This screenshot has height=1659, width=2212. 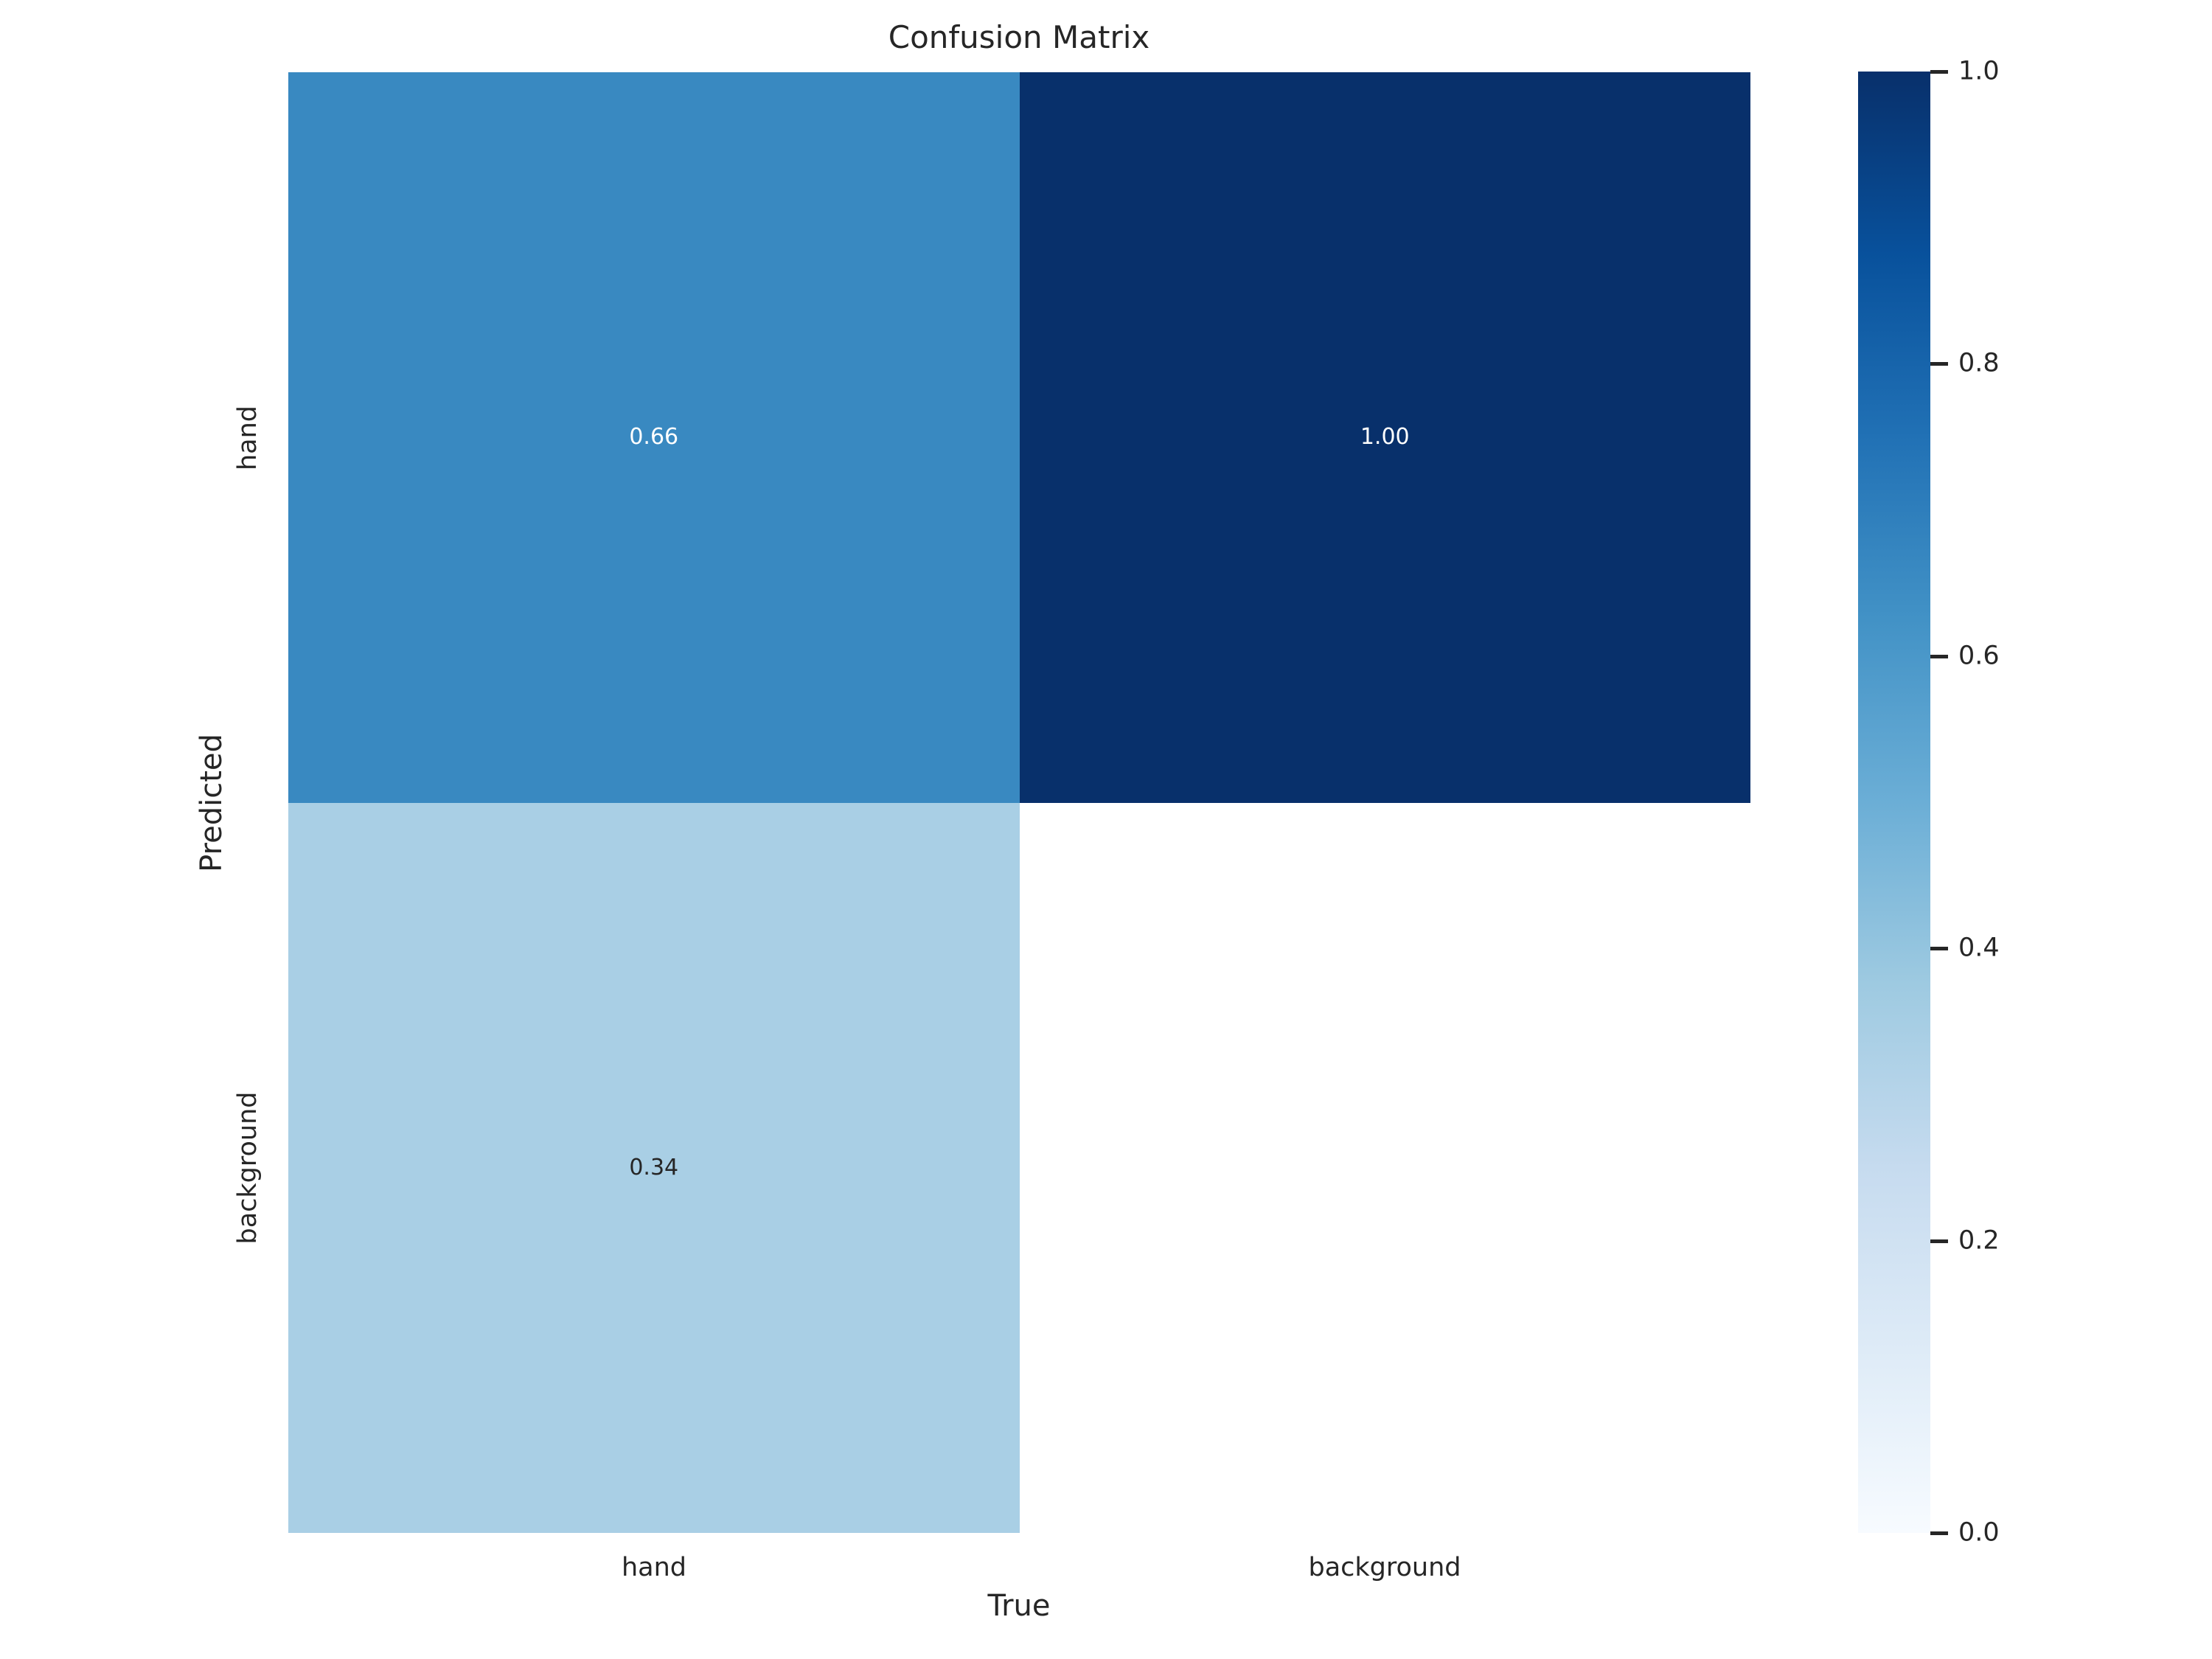 I want to click on colorbar-gradient, so click(x=1894, y=802).